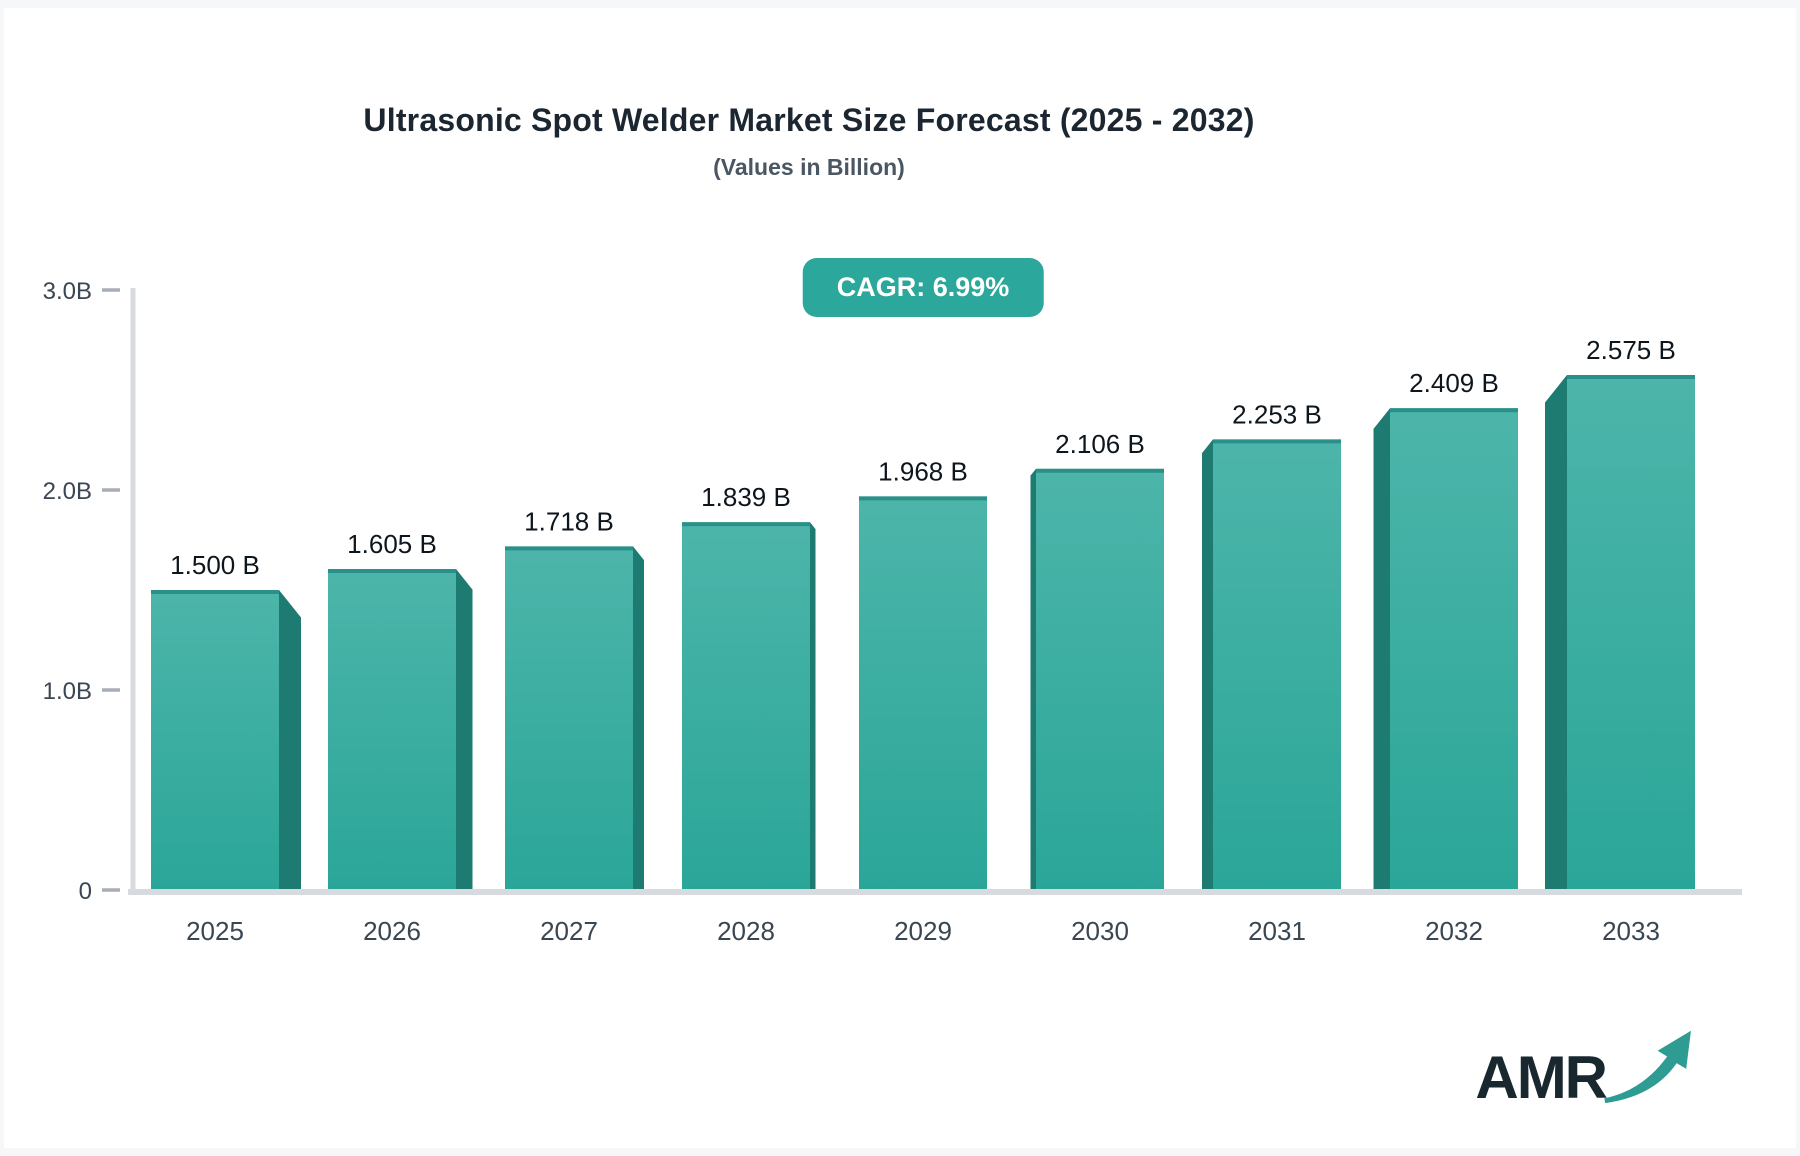  I want to click on chart-subtitle: (Values in Billion), so click(809, 167).